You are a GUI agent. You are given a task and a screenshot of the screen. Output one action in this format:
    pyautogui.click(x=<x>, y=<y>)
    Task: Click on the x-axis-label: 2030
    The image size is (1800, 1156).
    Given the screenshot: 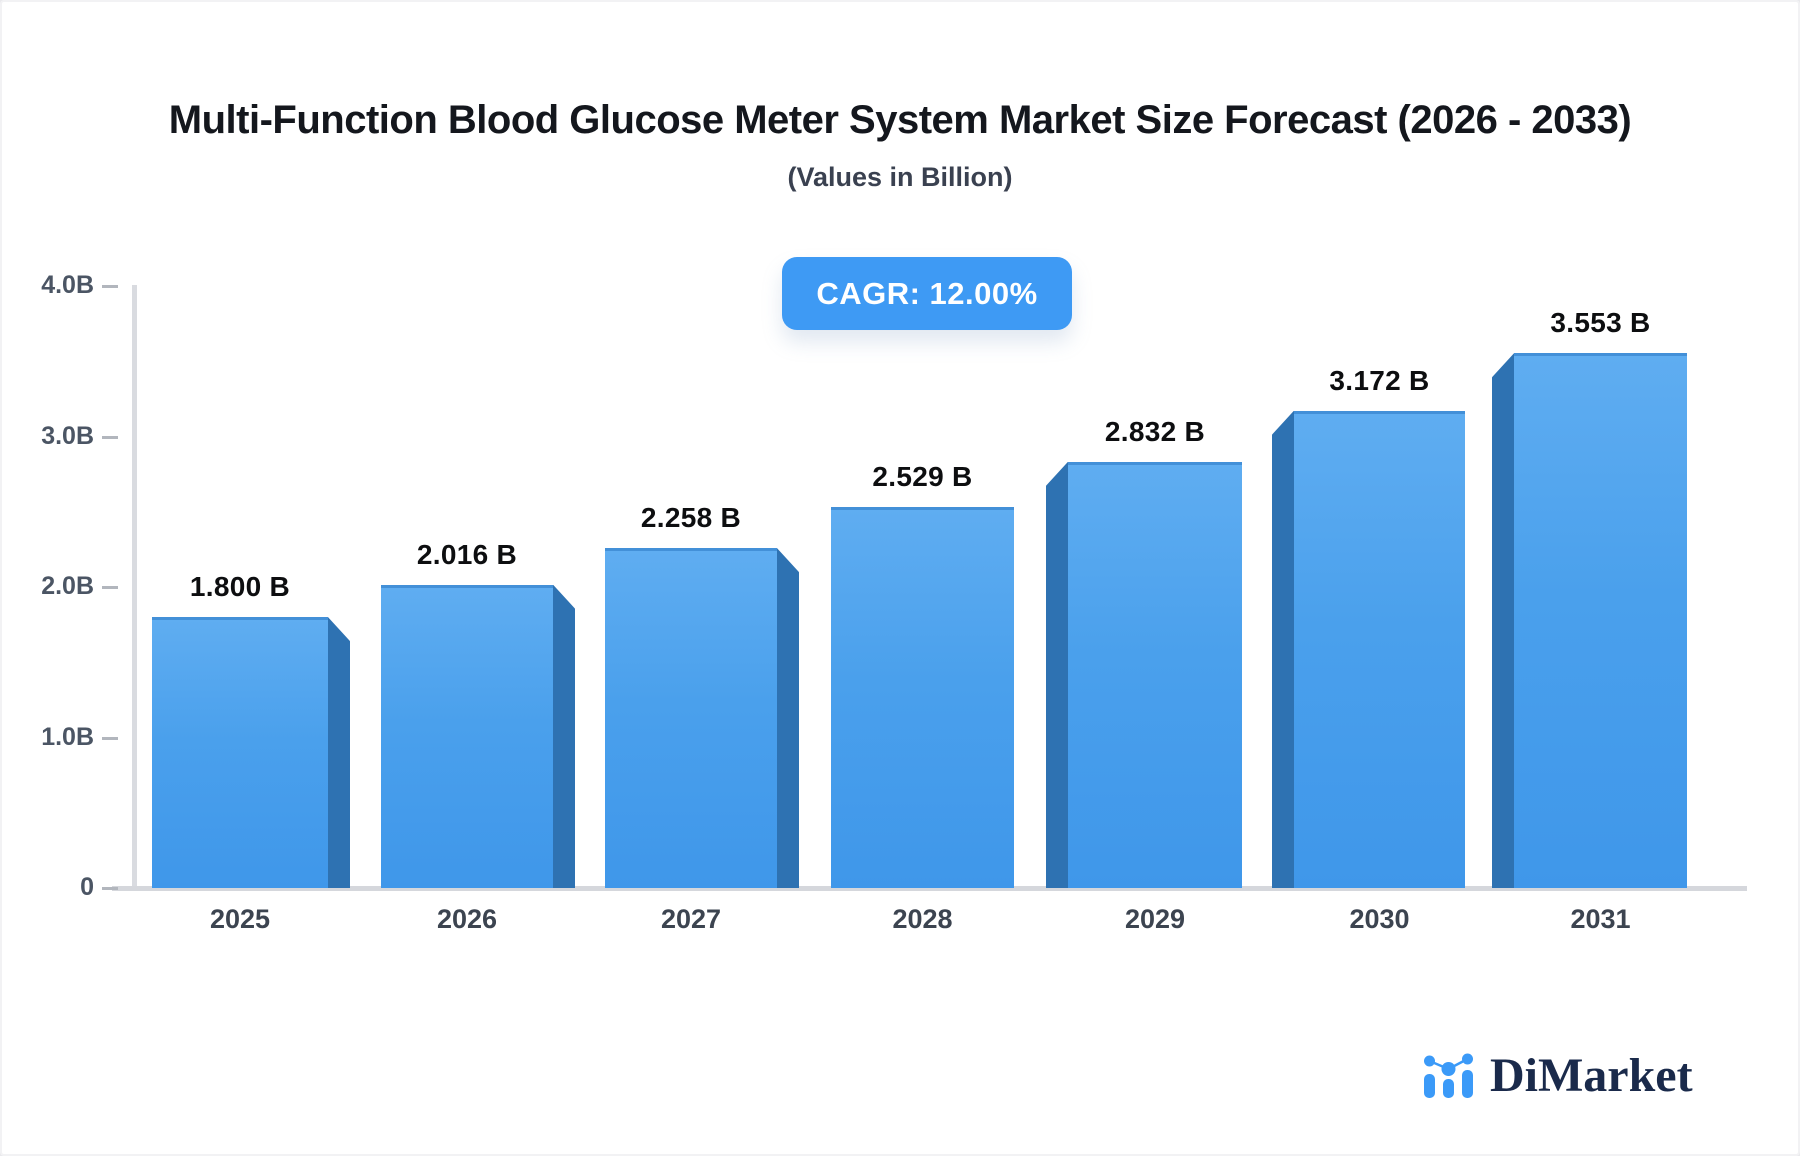 What is the action you would take?
    pyautogui.click(x=1379, y=919)
    